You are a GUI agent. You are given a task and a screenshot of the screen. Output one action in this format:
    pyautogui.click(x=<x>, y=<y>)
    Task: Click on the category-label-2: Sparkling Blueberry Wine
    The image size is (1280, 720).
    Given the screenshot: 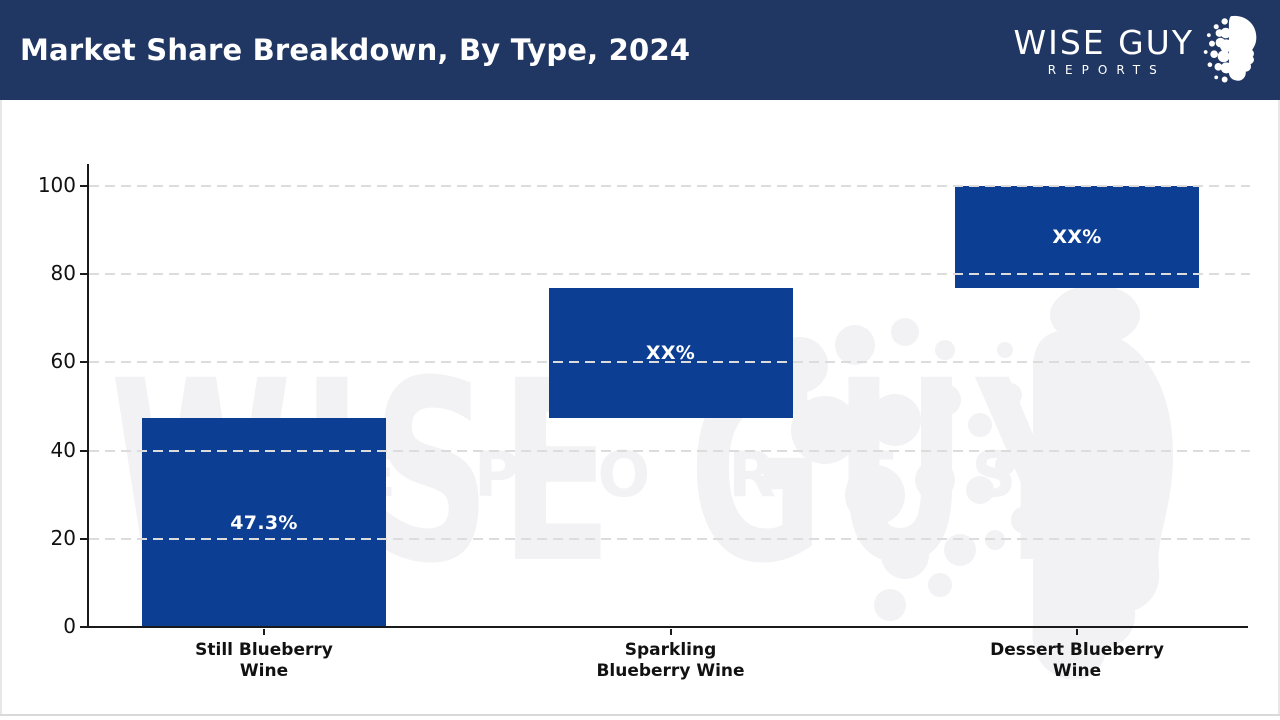 What is the action you would take?
    pyautogui.click(x=670, y=660)
    